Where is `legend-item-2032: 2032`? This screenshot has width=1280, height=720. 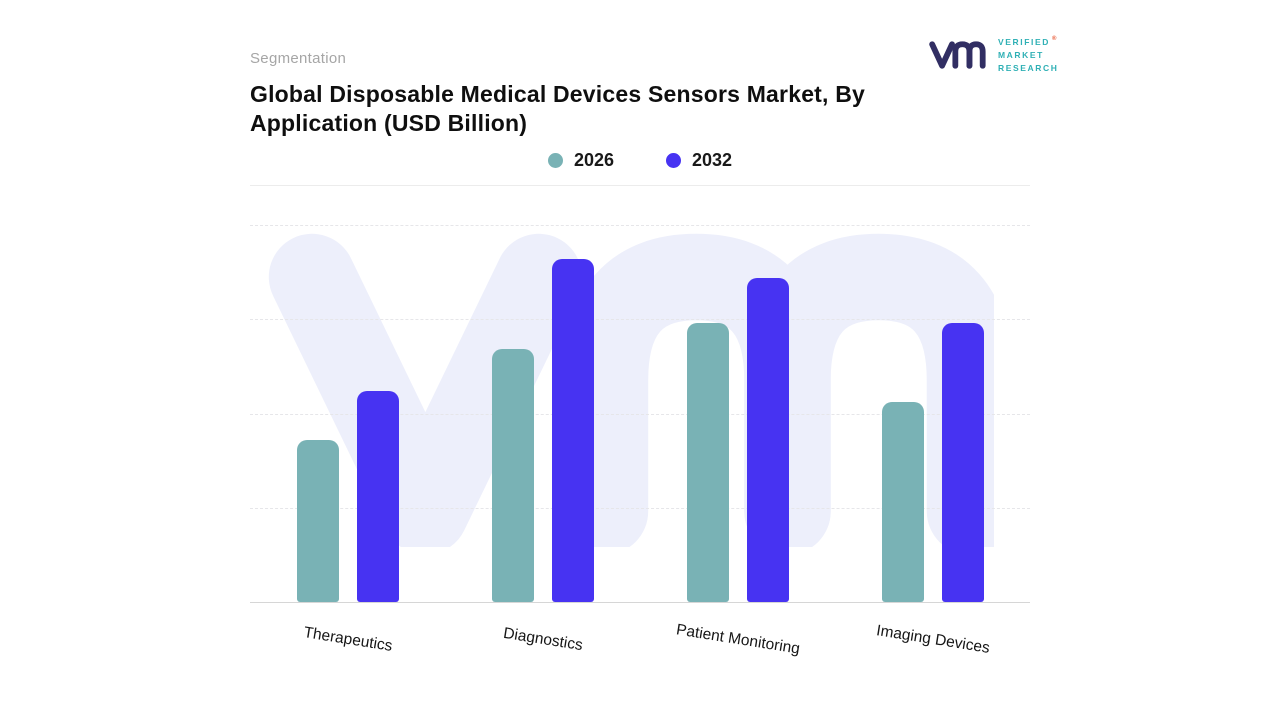 legend-item-2032: 2032 is located at coordinates (699, 160).